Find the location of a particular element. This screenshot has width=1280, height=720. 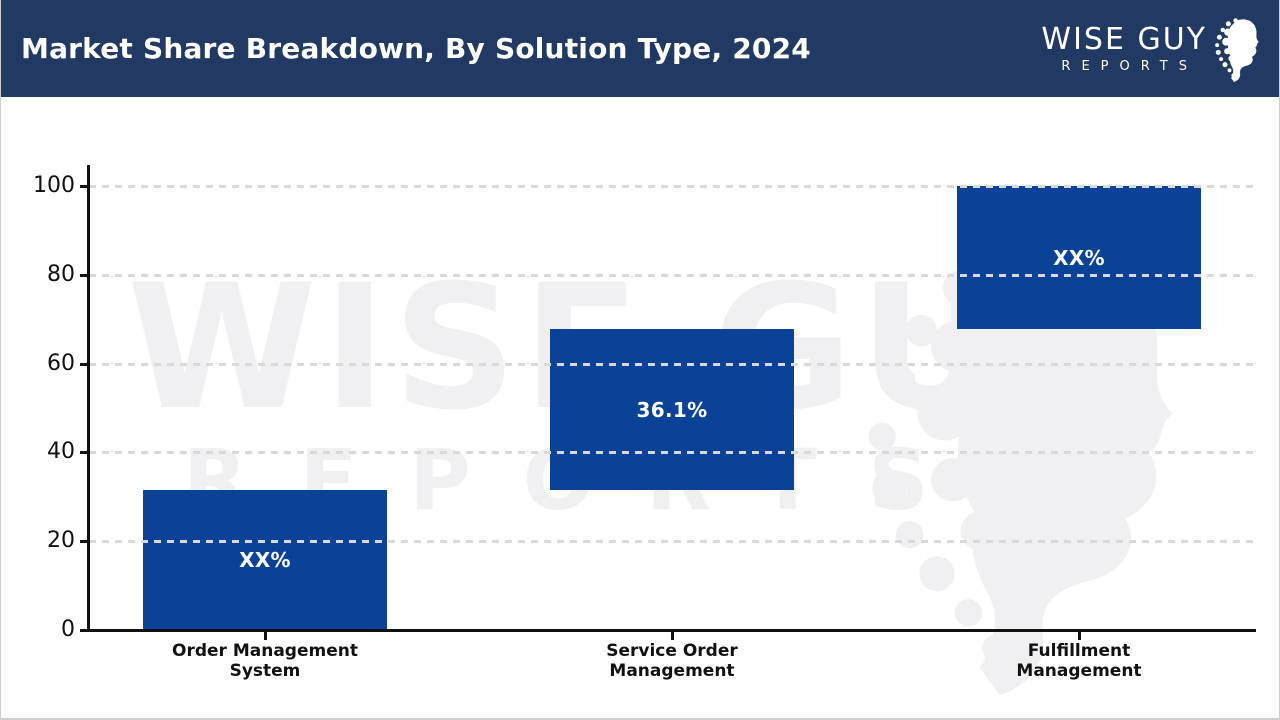

x-axis-category-label: Service Order Management is located at coordinates (672, 661).